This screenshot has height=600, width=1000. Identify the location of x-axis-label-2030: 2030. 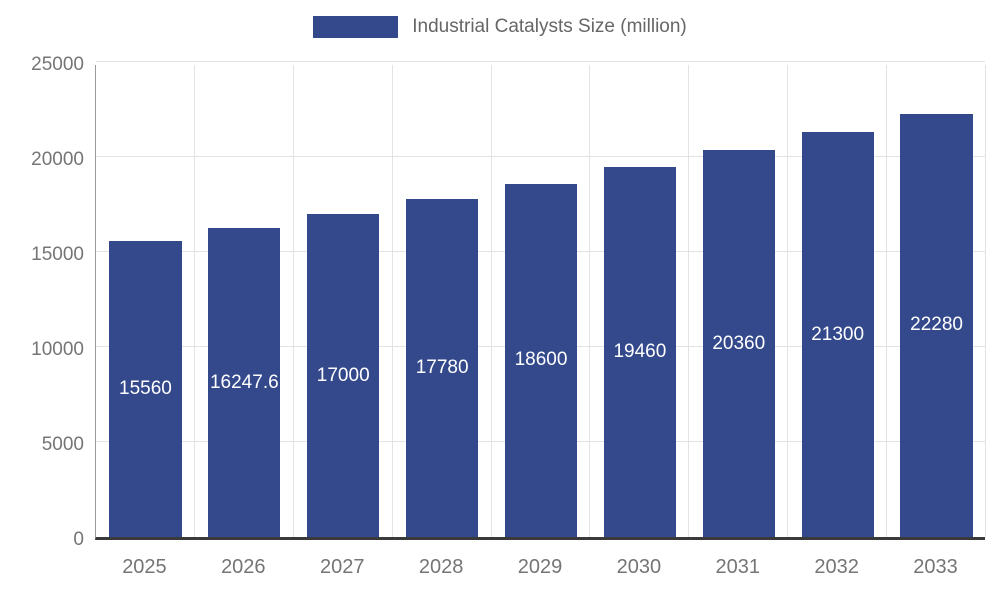
(639, 567).